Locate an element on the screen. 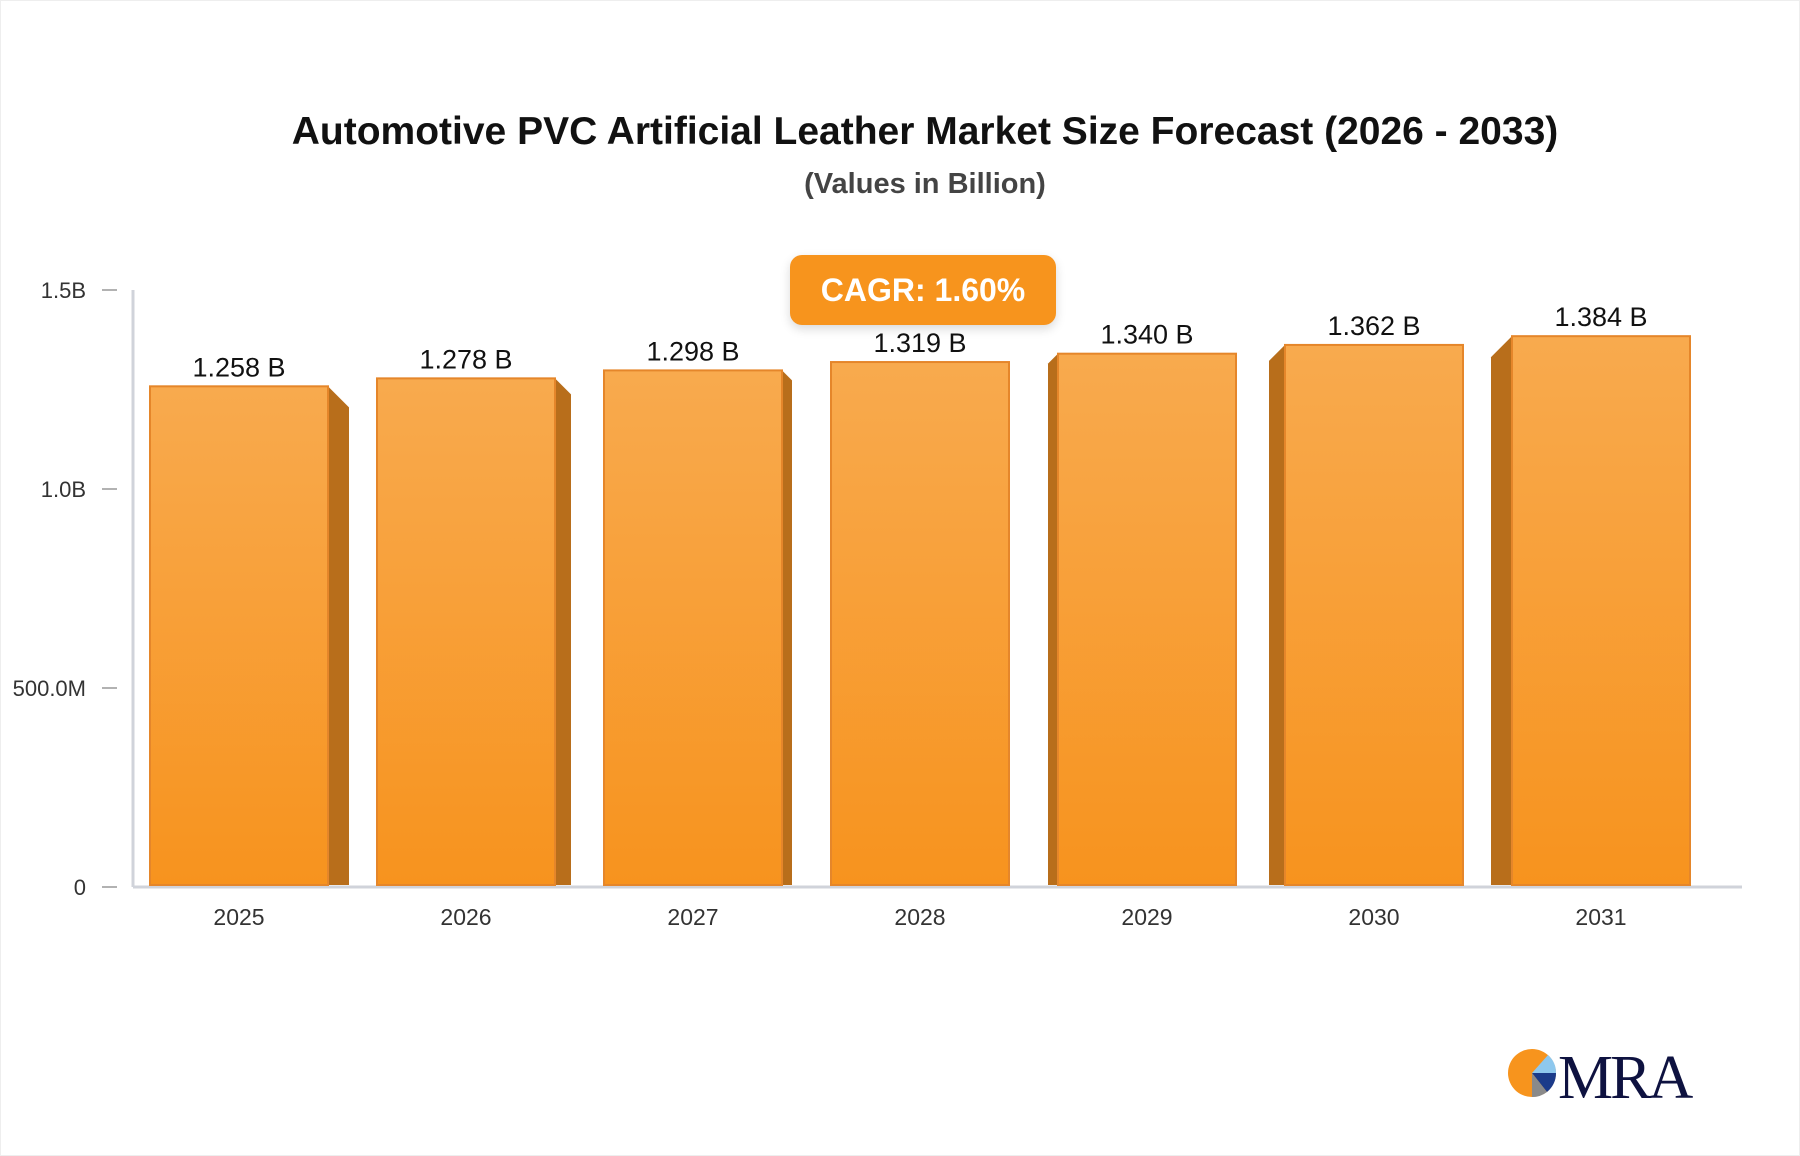 This screenshot has height=1156, width=1800. x-tick-label: 2028 is located at coordinates (919, 917).